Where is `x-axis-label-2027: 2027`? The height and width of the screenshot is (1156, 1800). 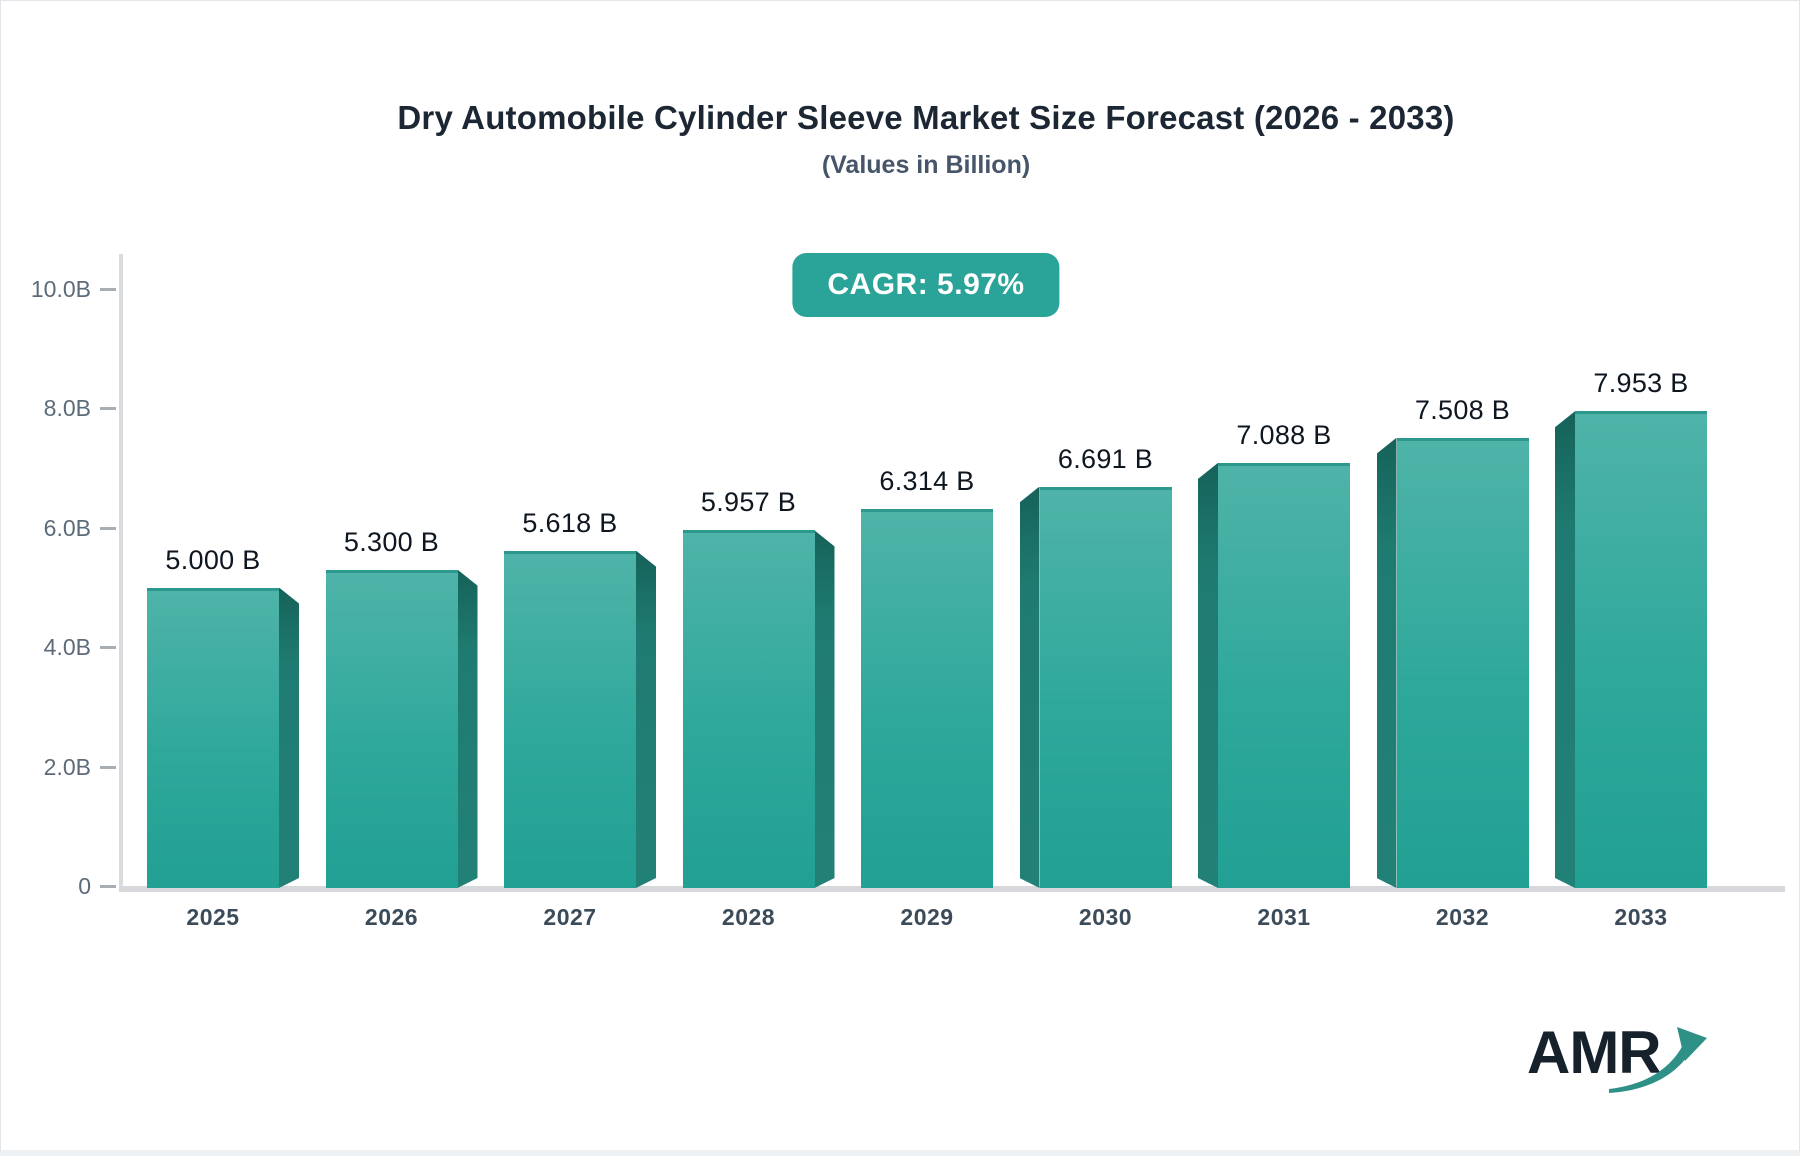 x-axis-label-2027: 2027 is located at coordinates (570, 917).